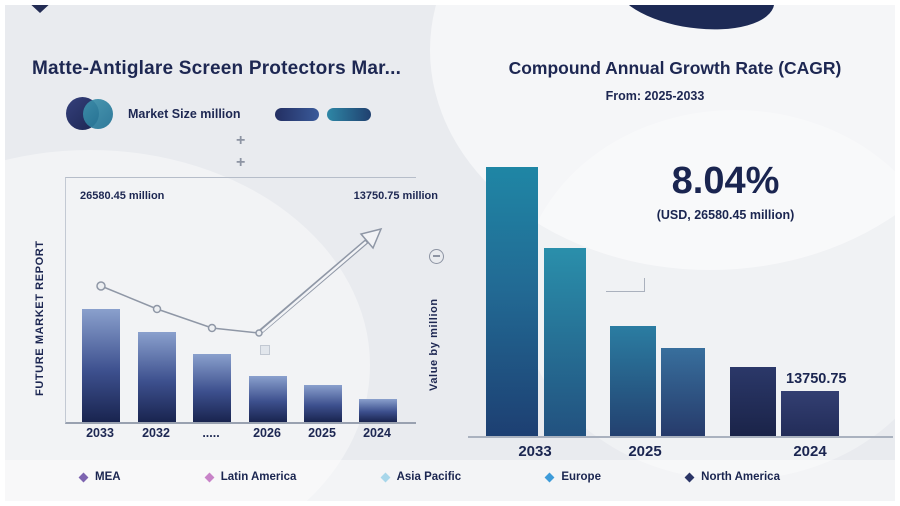  What do you see at coordinates (267, 433) in the screenshot?
I see `left-x-label: 2026` at bounding box center [267, 433].